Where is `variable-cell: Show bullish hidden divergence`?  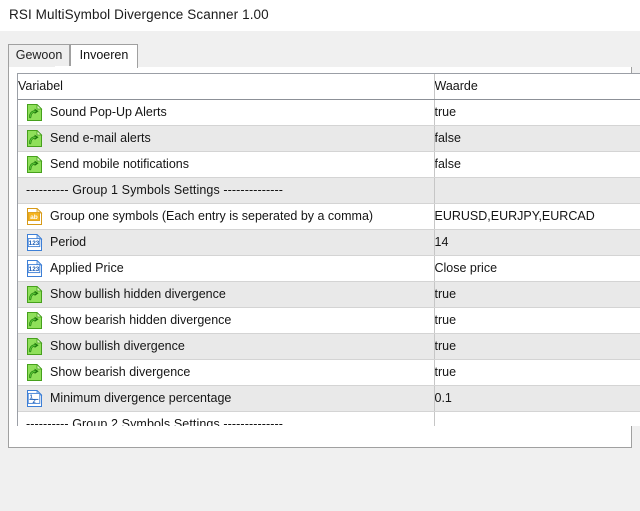 variable-cell: Show bullish hidden divergence is located at coordinates (226, 294).